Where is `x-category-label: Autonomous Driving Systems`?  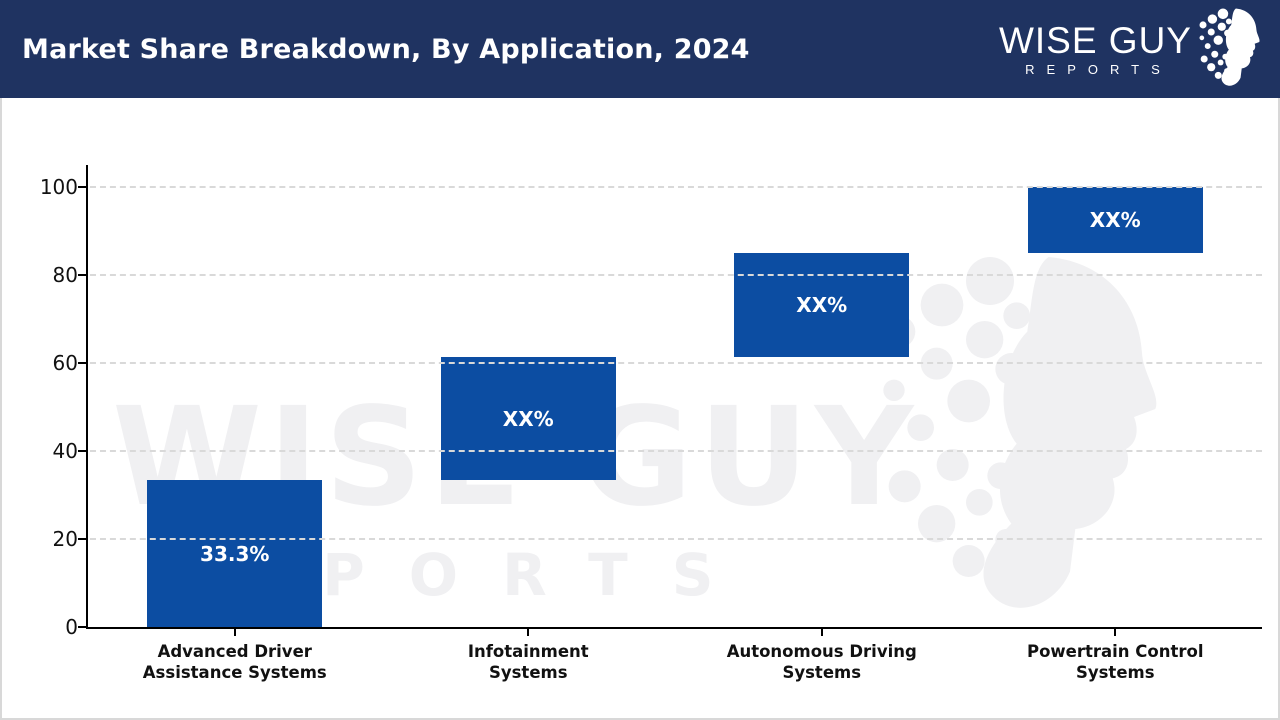 x-category-label: Autonomous Driving Systems is located at coordinates (821, 662).